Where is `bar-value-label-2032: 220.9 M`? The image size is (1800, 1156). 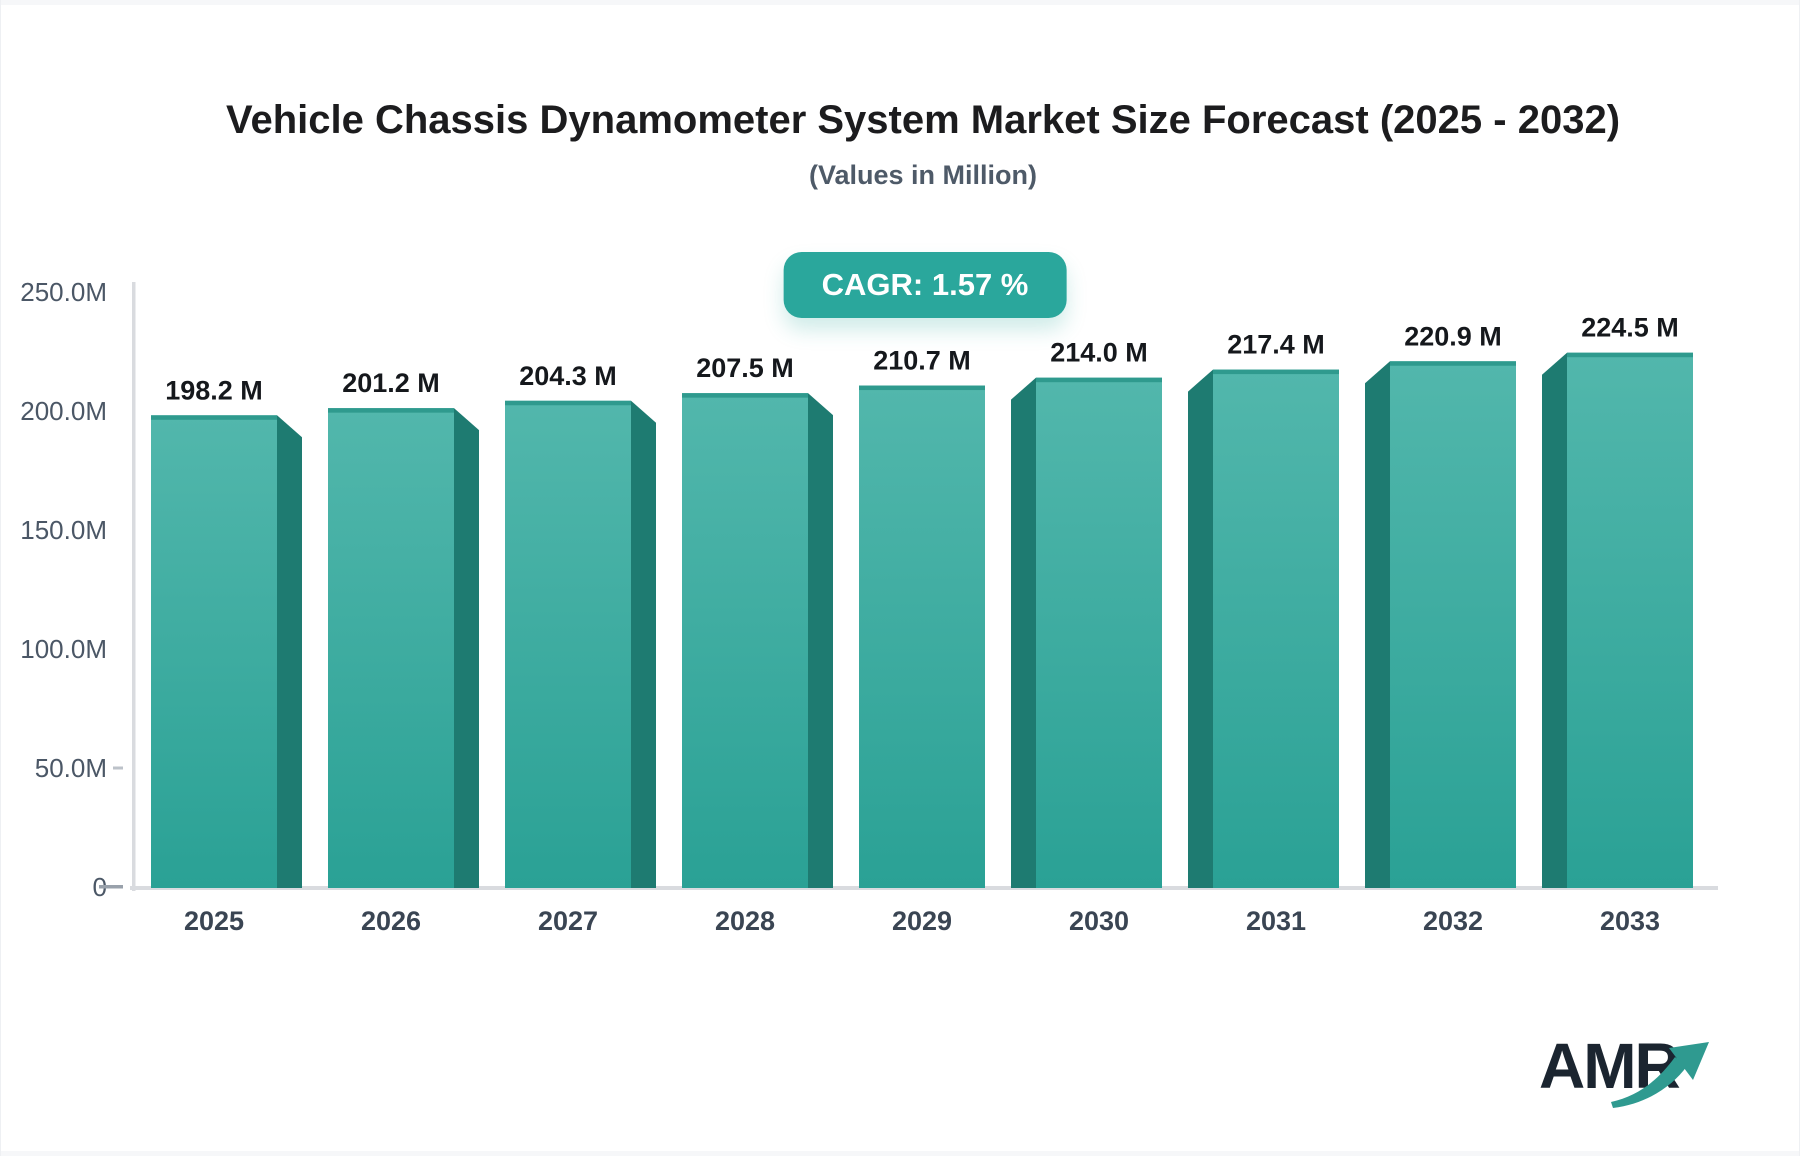
bar-value-label-2032: 220.9 M is located at coordinates (1453, 336).